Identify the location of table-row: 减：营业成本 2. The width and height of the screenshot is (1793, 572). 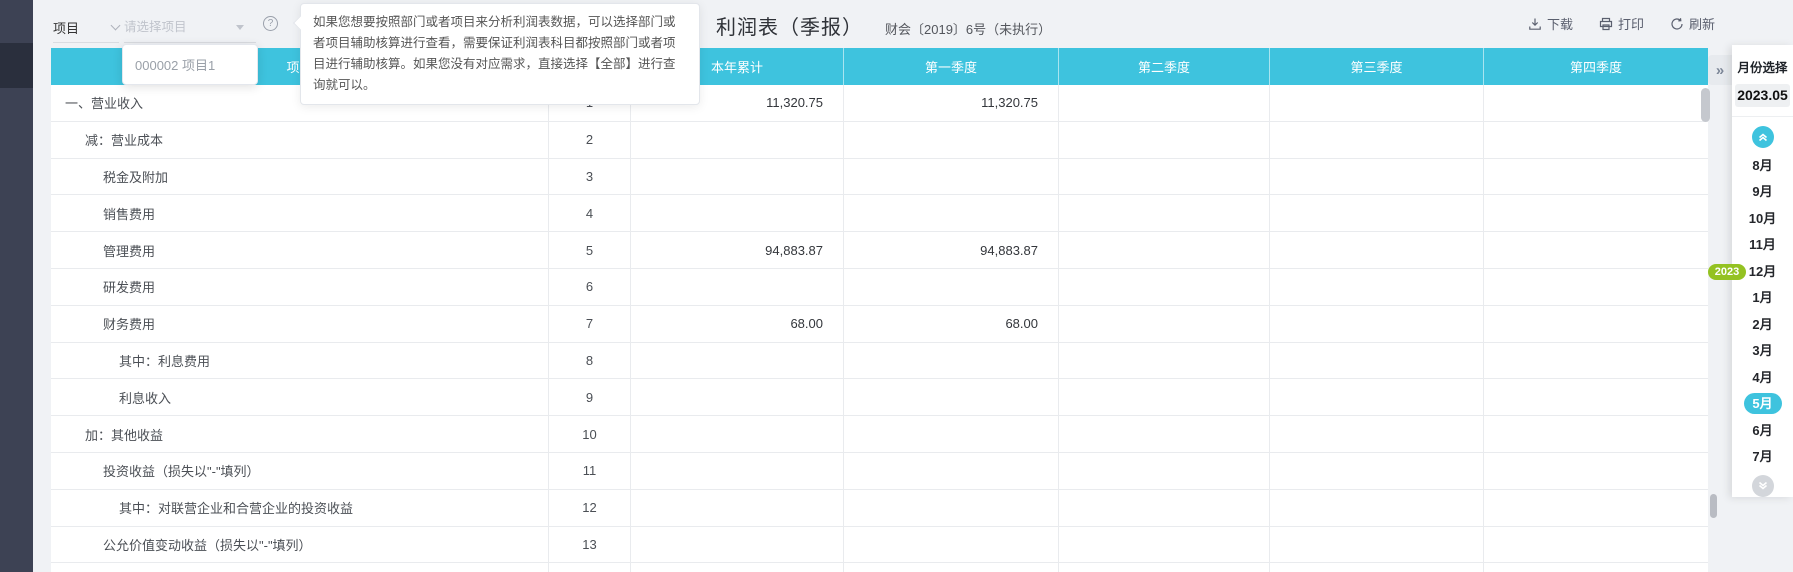
(879, 140).